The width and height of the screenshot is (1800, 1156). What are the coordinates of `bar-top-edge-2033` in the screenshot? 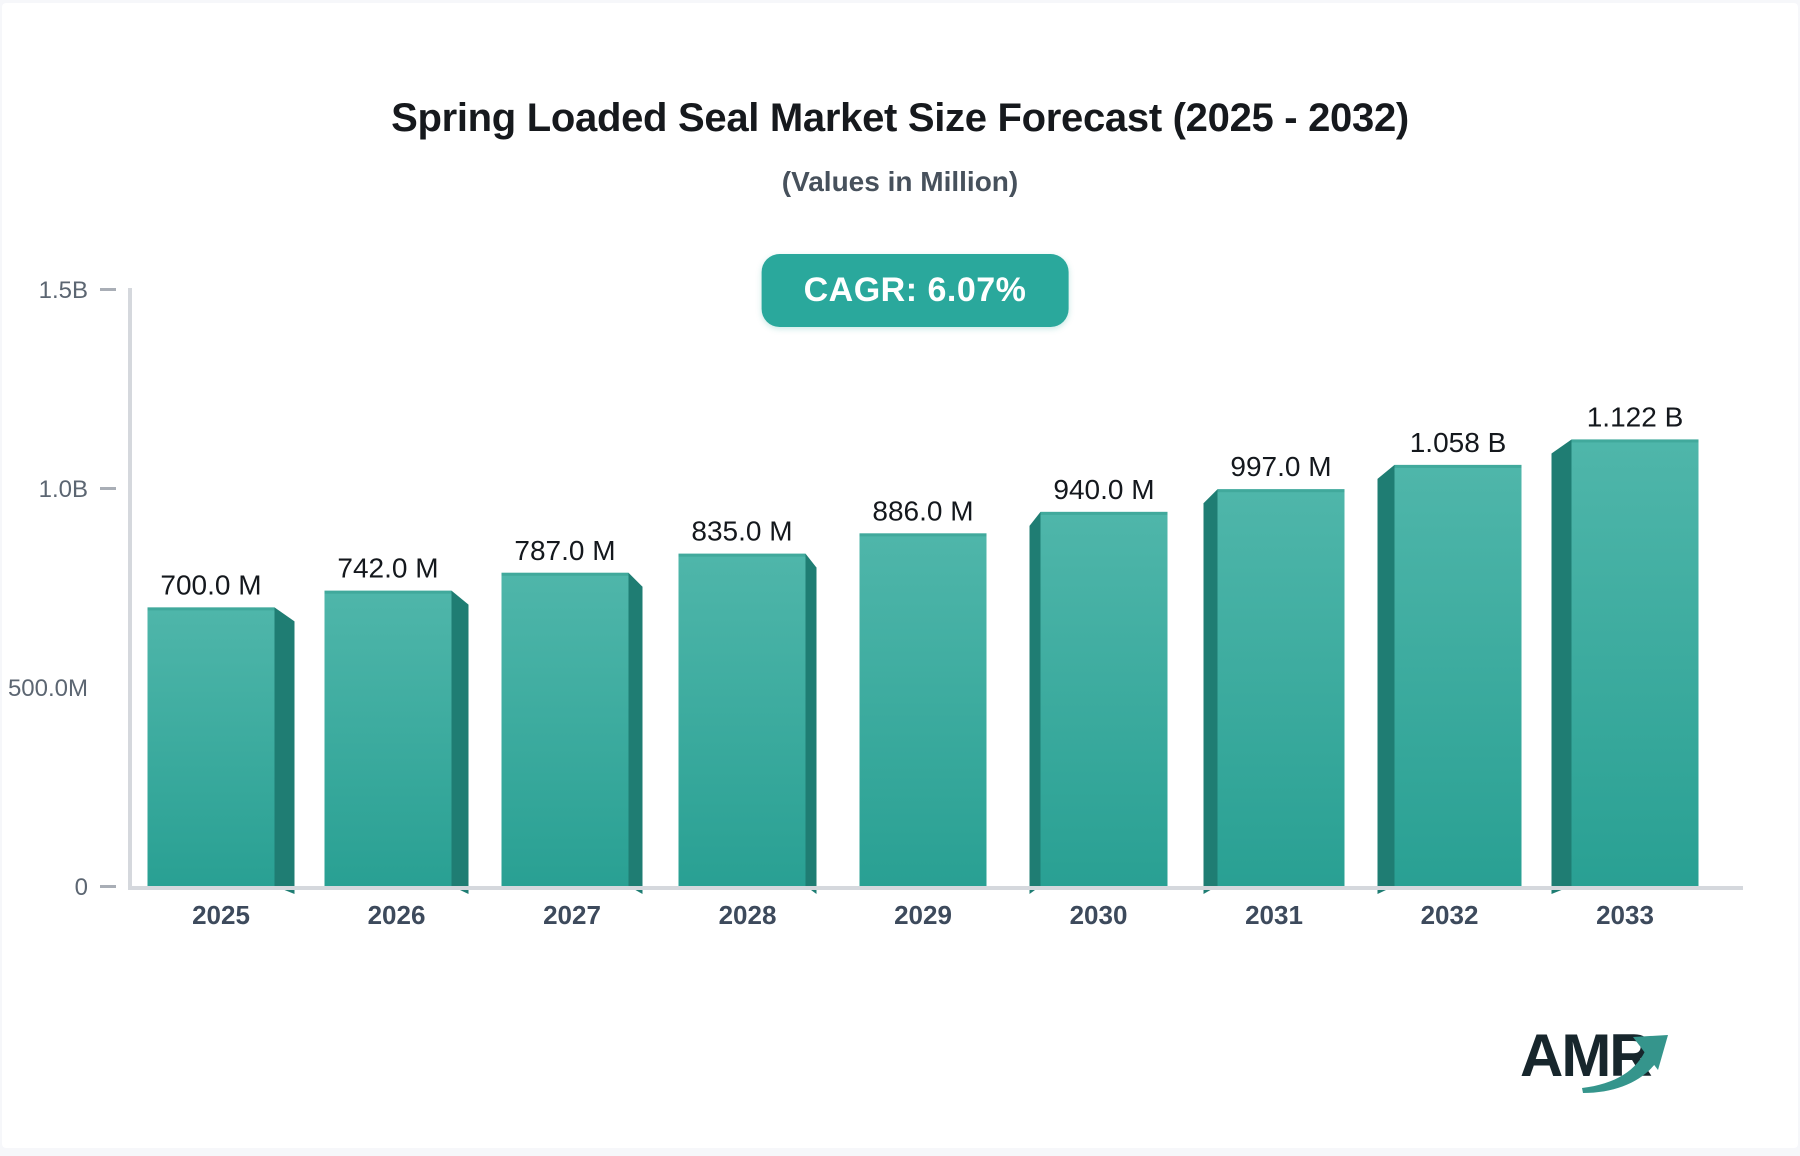 It's located at (1635, 441).